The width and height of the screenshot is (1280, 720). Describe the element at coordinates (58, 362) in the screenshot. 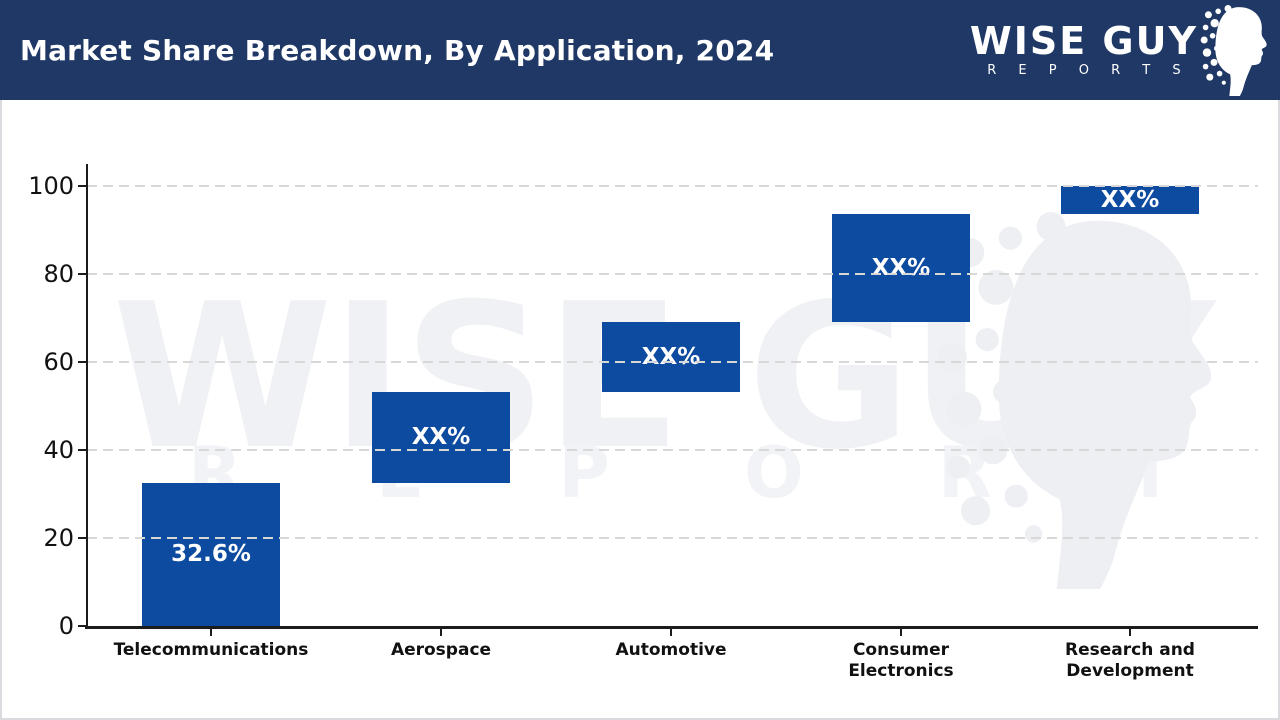

I see `y-tick-label: 60` at that location.